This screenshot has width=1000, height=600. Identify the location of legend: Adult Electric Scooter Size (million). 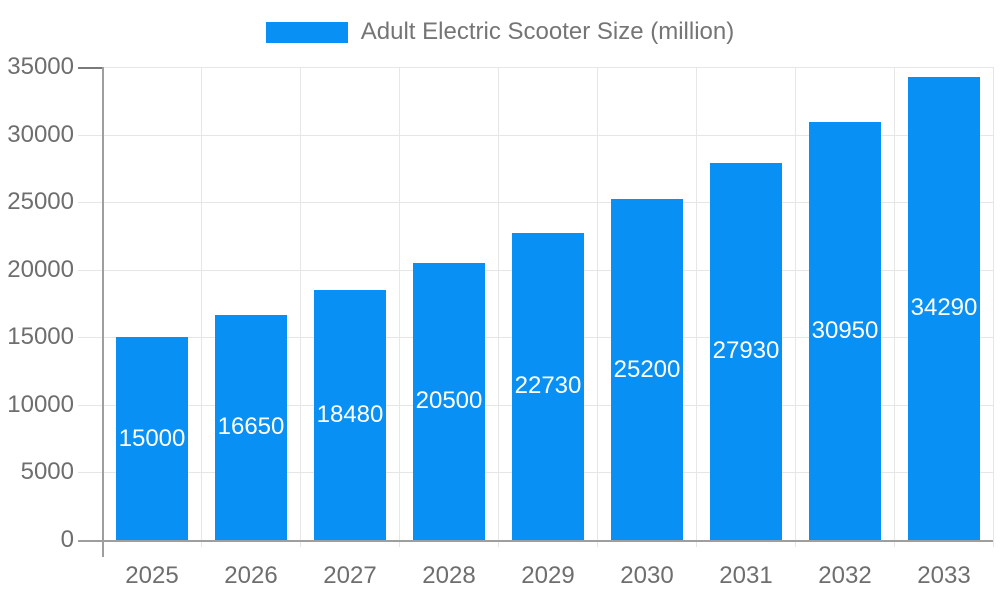
(500, 32).